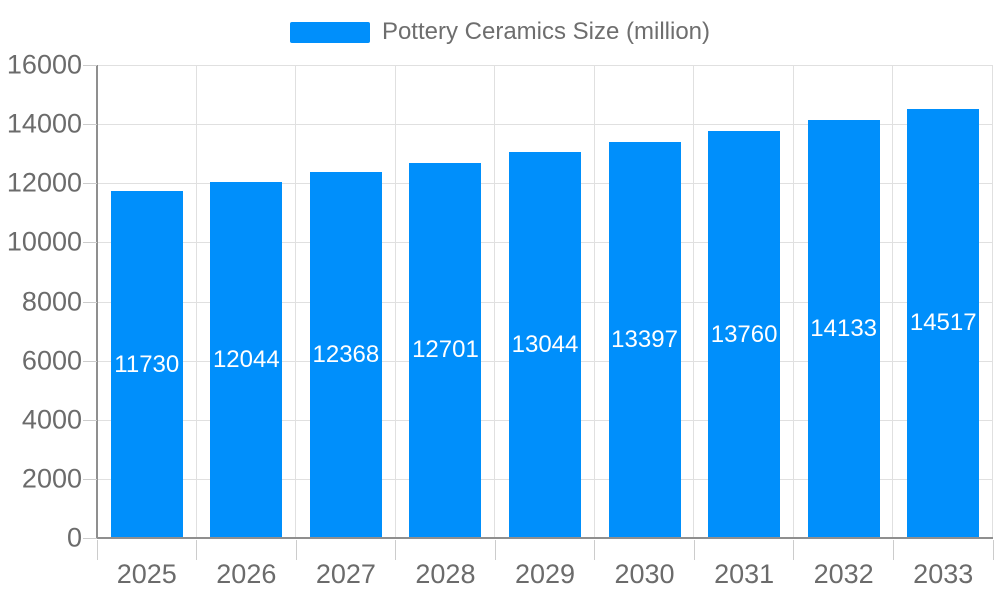 This screenshot has width=1000, height=600. What do you see at coordinates (246, 574) in the screenshot?
I see `x-axis-label: 2026` at bounding box center [246, 574].